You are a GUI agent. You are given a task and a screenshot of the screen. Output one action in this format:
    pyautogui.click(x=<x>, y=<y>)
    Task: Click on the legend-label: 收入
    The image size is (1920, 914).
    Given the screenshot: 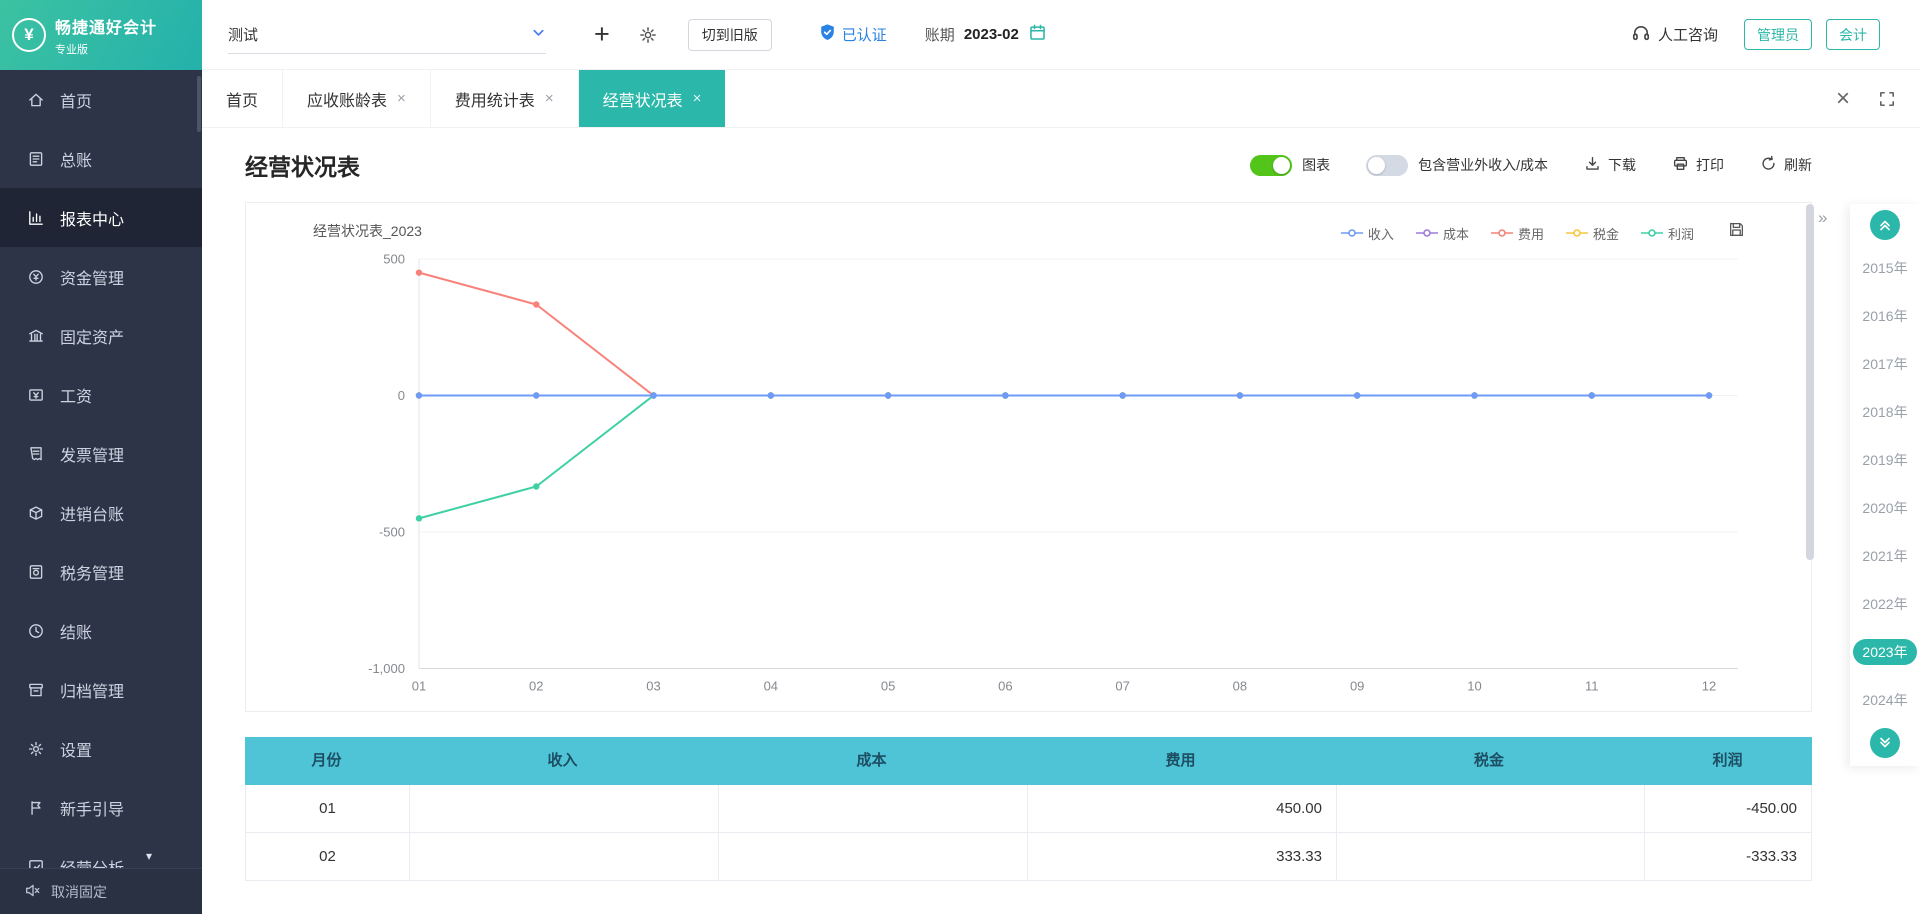 What is the action you would take?
    pyautogui.click(x=1380, y=234)
    